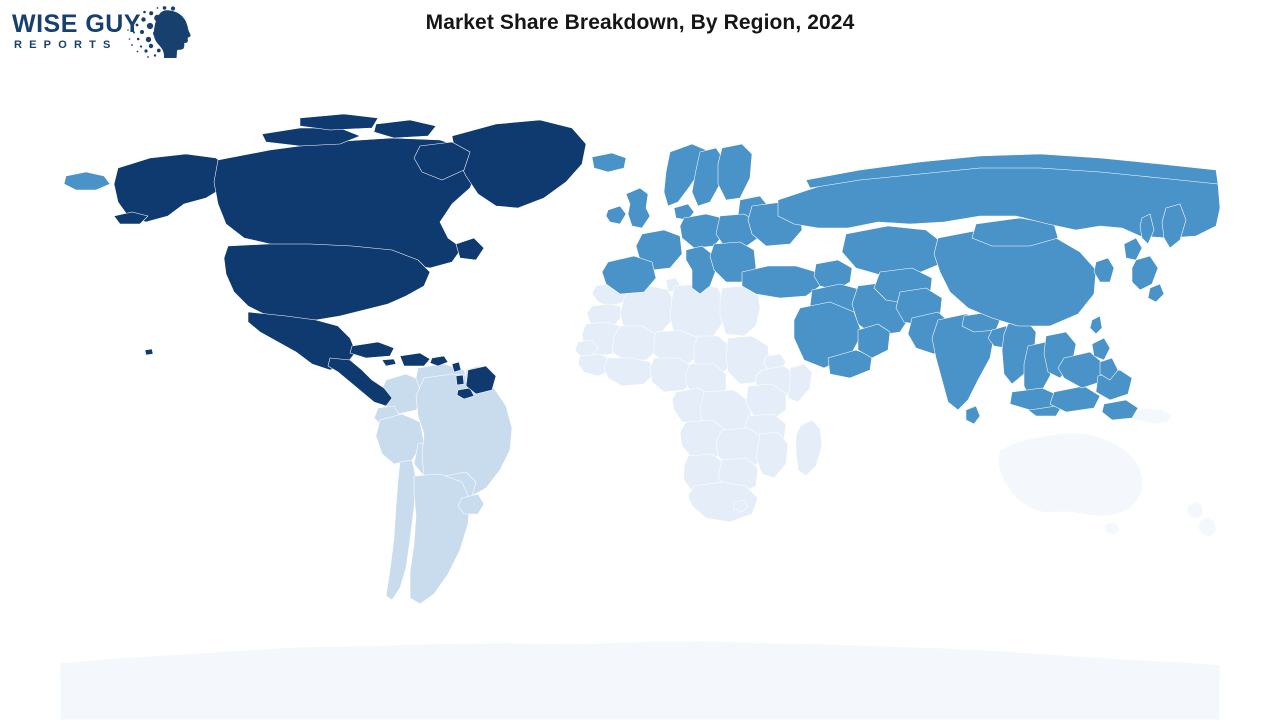 The image size is (1280, 720). Describe the element at coordinates (443, 484) in the screenshot. I see `map-region-south-america` at that location.